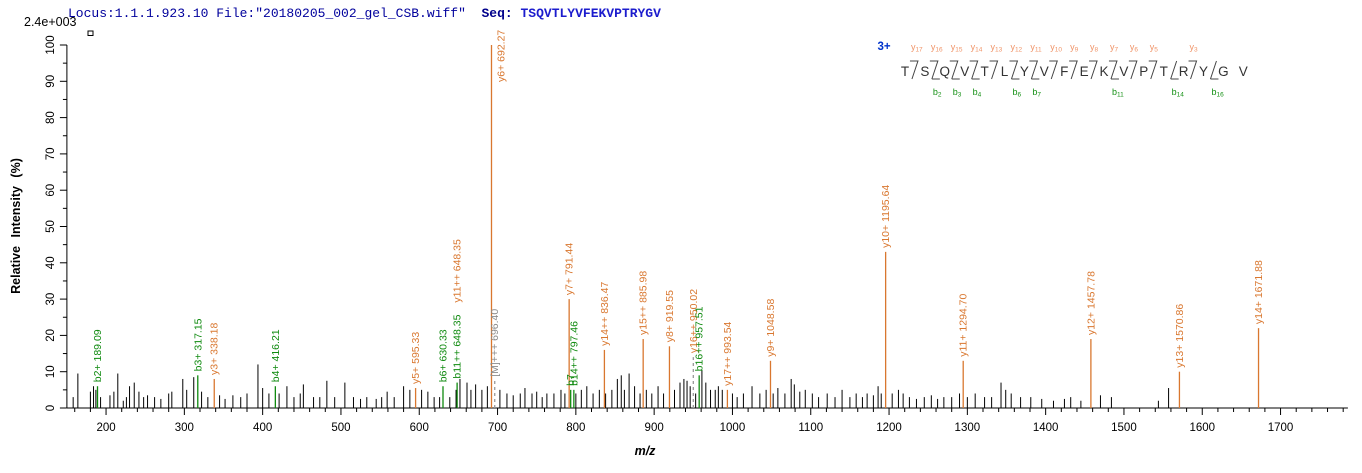 This screenshot has width=1362, height=473. I want to click on residue-letter: S, so click(924, 71).